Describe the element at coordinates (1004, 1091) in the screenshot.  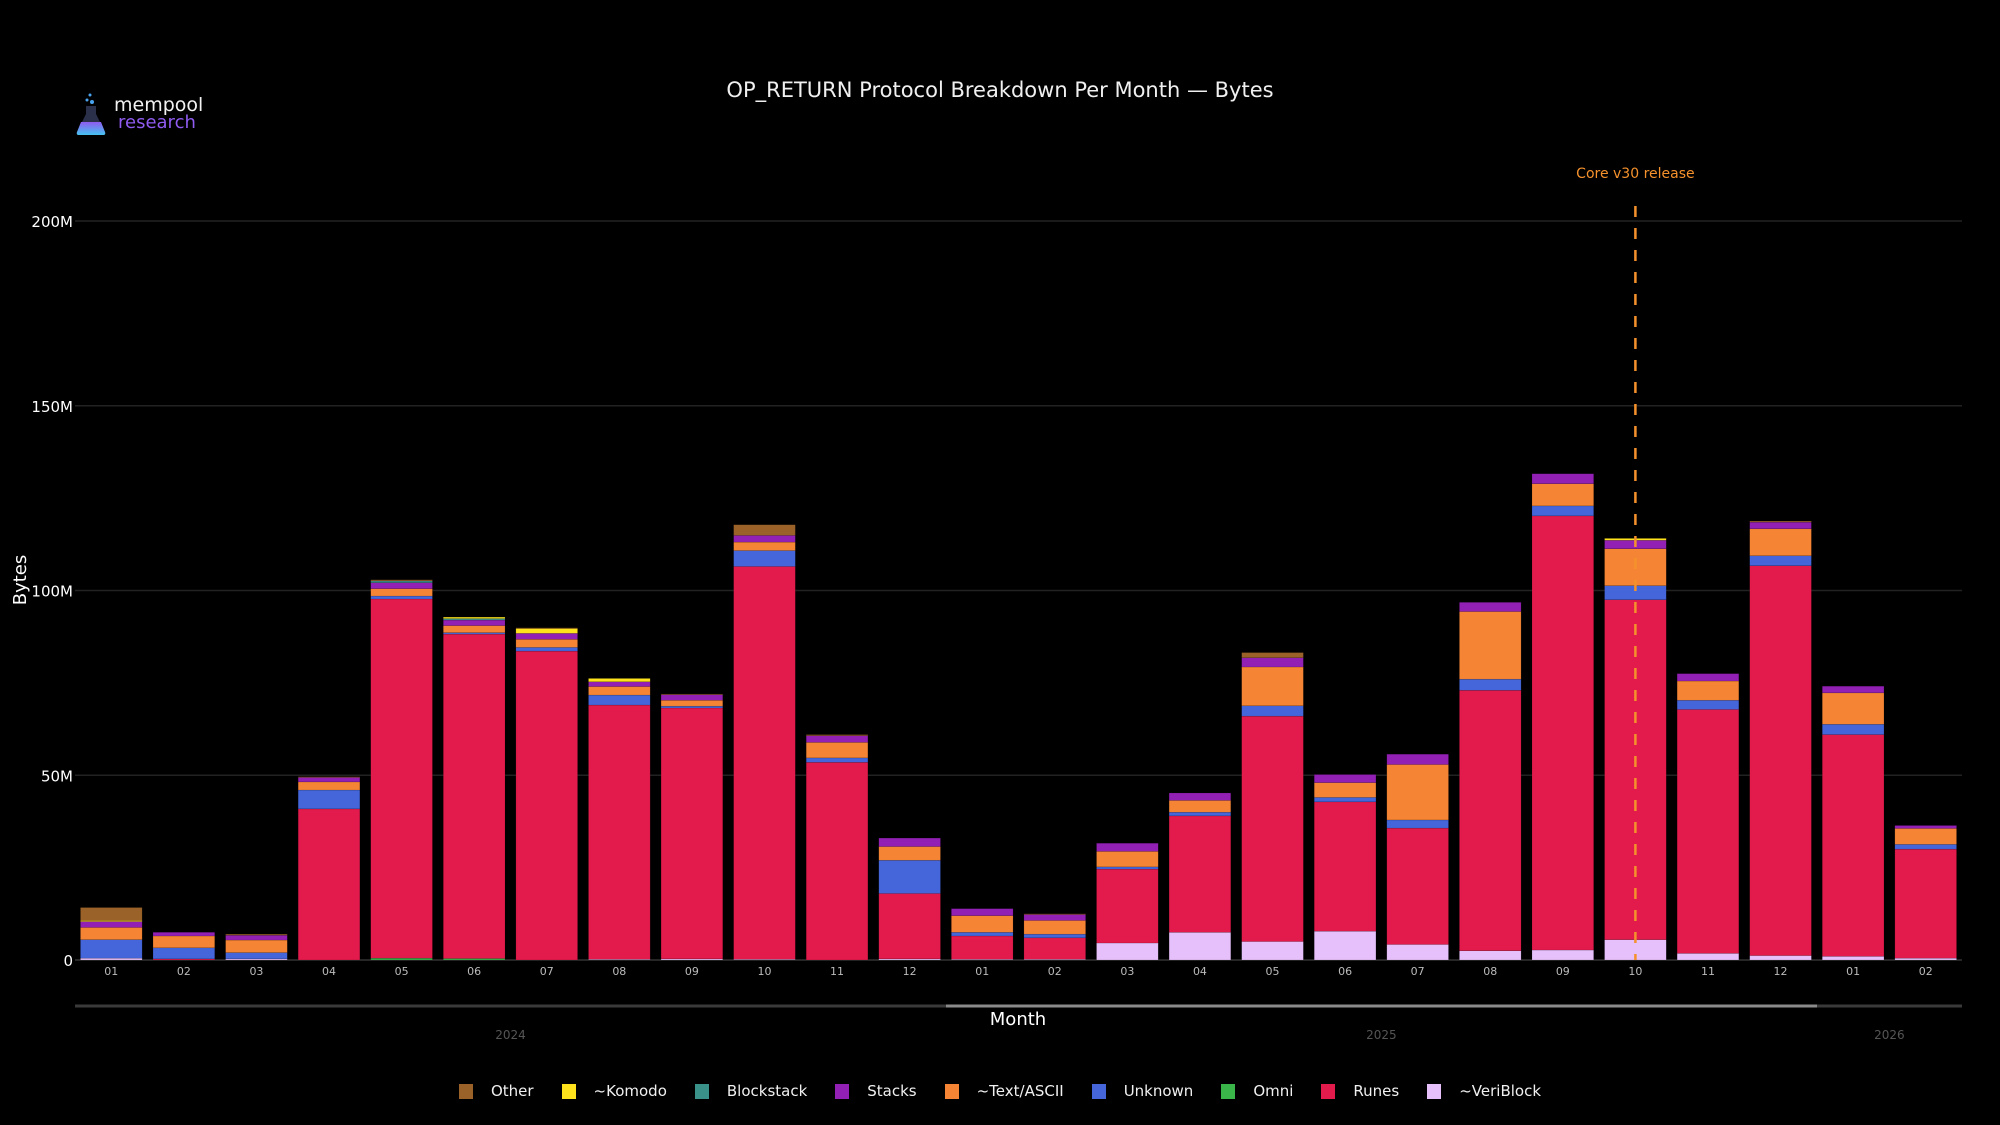
I see `legend-item: ~Text/ASCII` at that location.